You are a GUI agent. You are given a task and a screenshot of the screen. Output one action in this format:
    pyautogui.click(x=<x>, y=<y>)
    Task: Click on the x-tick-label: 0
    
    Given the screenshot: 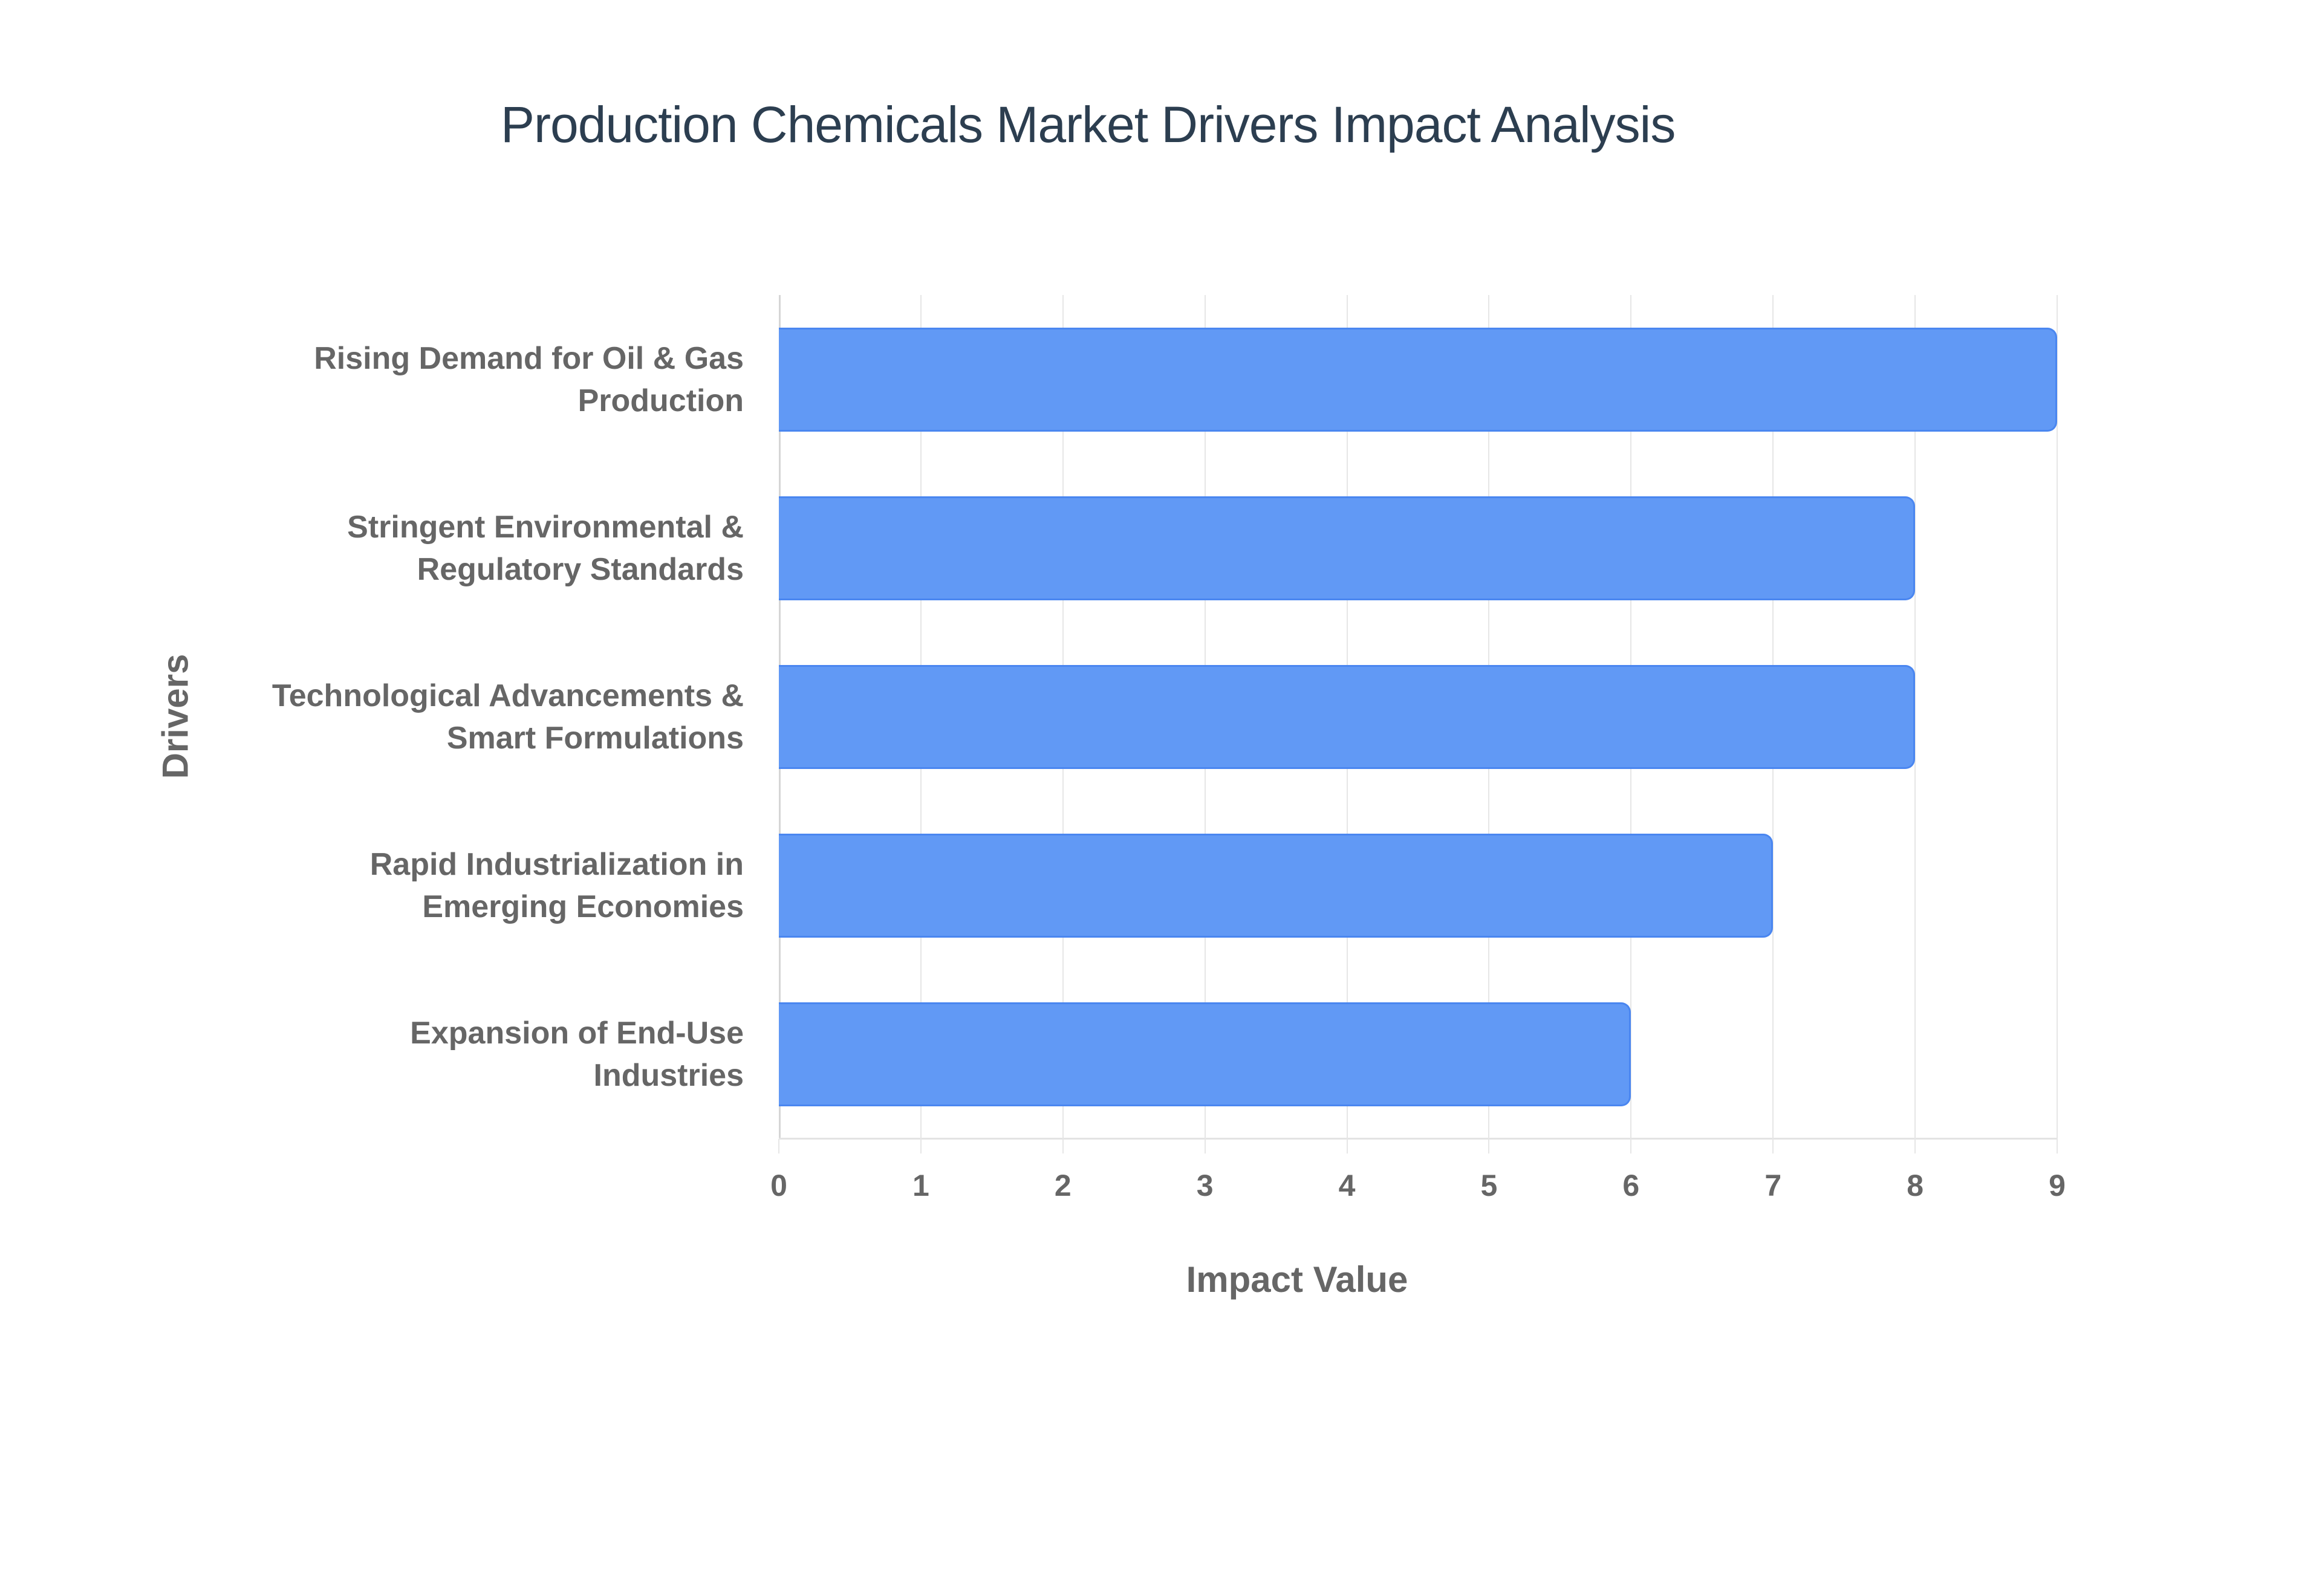 What is the action you would take?
    pyautogui.click(x=778, y=1185)
    